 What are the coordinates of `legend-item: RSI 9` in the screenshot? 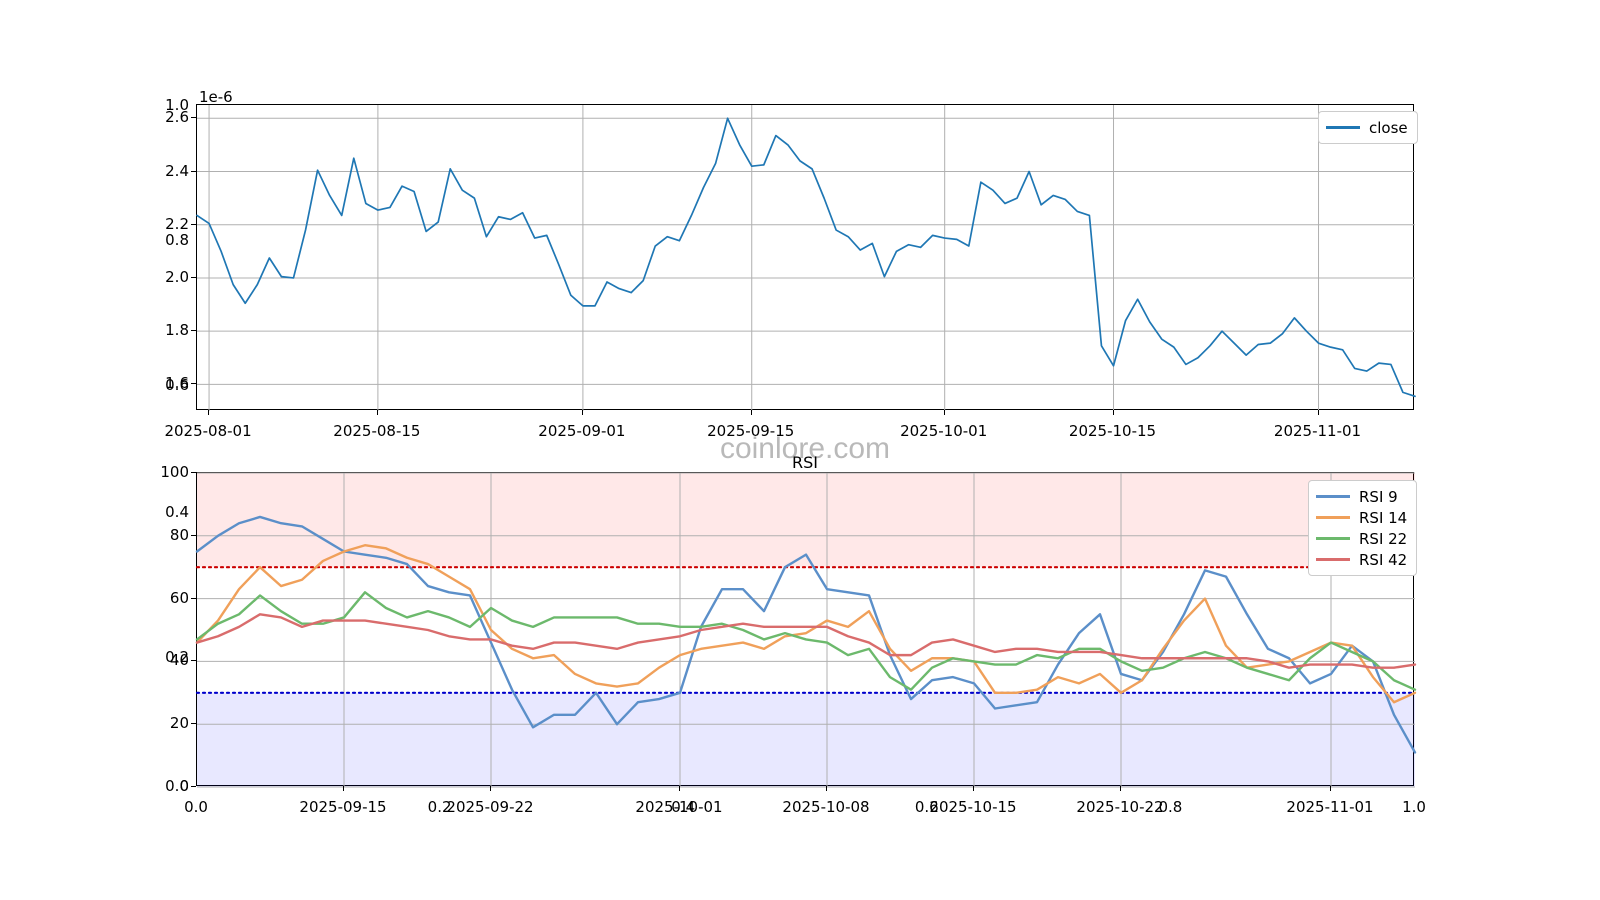 It's located at (1361, 496).